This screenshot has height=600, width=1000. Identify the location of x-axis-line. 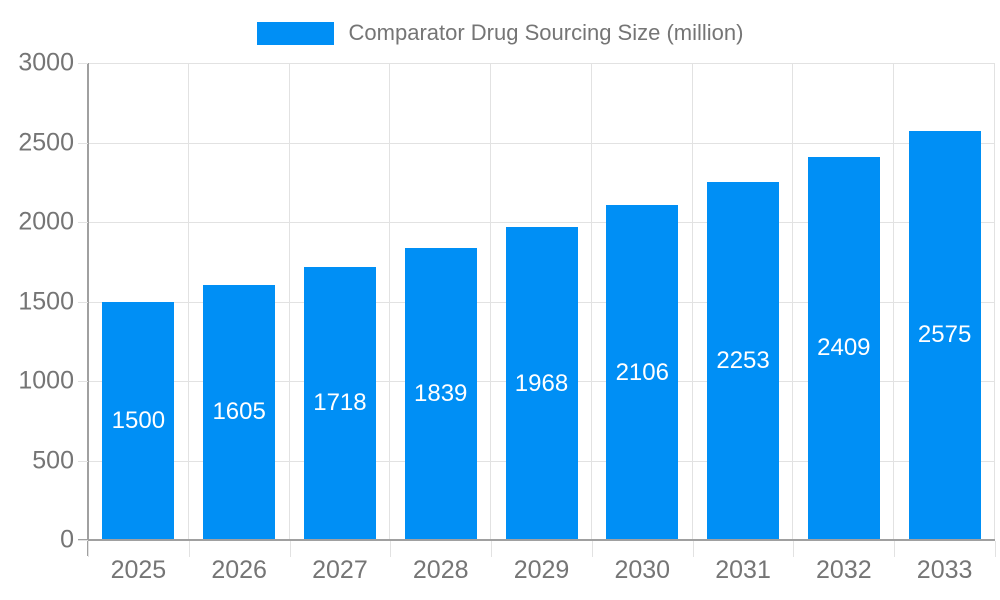
(536, 540).